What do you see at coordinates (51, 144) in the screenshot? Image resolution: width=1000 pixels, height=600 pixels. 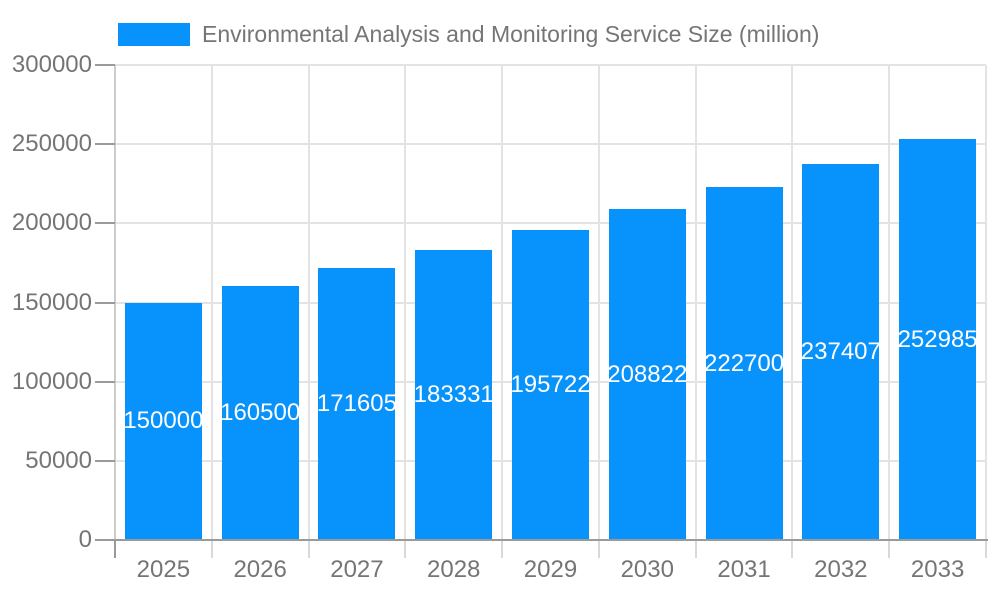 I see `y-axis-label: 250000` at bounding box center [51, 144].